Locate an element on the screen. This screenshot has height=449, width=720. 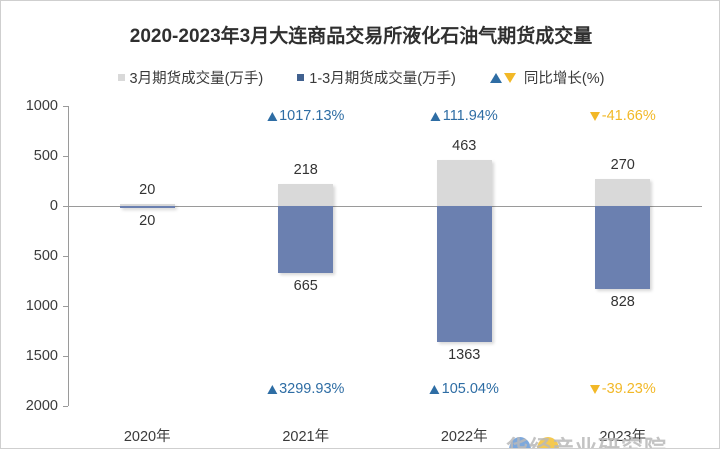
legend-item-yoy-growth: 同比增长(%) is located at coordinates (547, 77).